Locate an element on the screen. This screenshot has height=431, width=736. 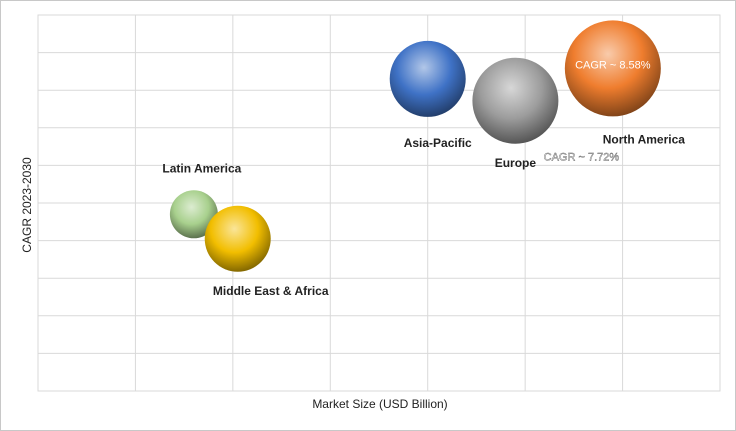
bubble-label: North America is located at coordinates (644, 140).